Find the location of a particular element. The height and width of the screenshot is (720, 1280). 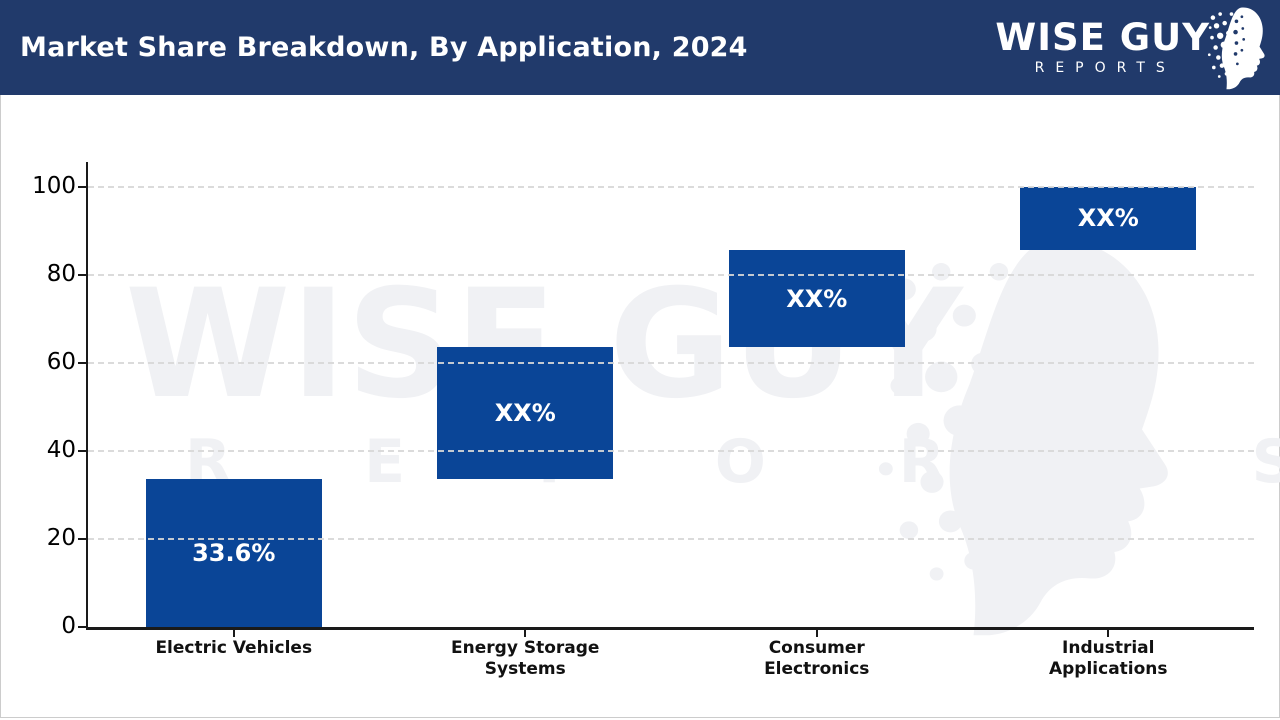

y-tick-label: 80 is located at coordinates (61, 273).